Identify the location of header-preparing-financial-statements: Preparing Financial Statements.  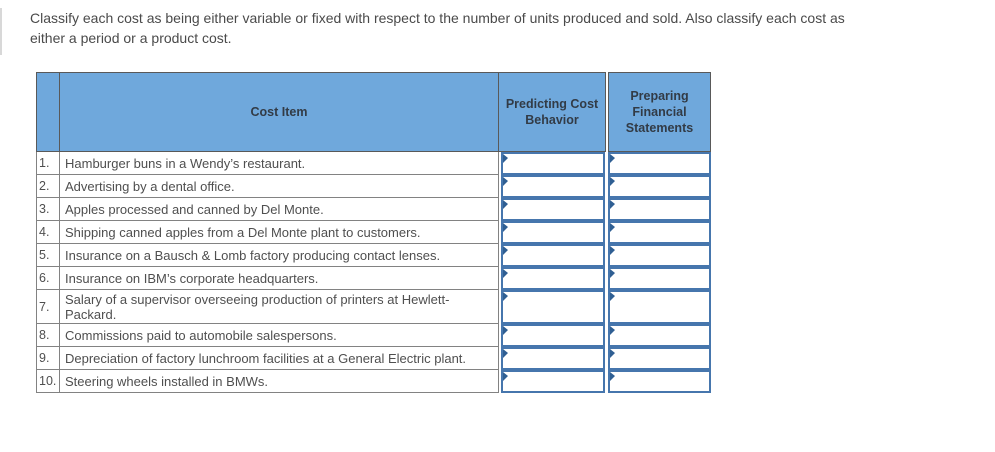
(659, 112).